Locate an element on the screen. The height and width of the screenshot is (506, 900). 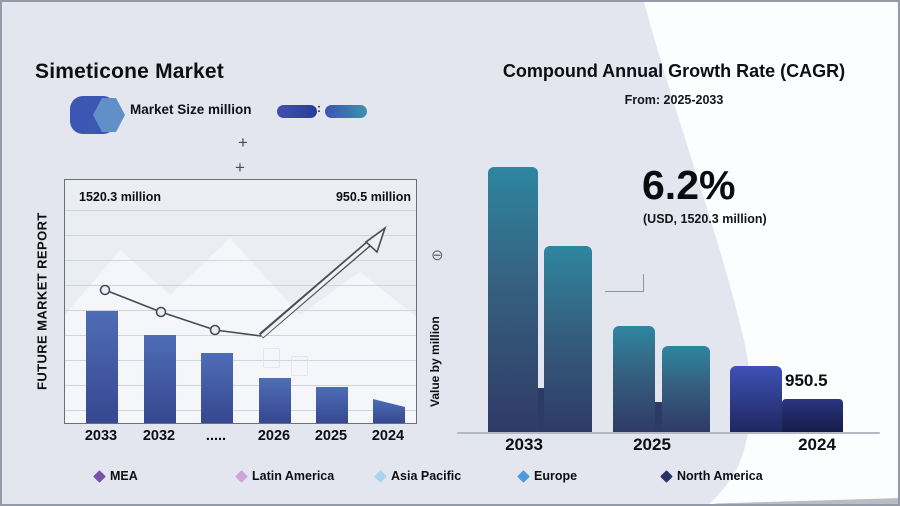
right-chart-axis is located at coordinates (668, 433).